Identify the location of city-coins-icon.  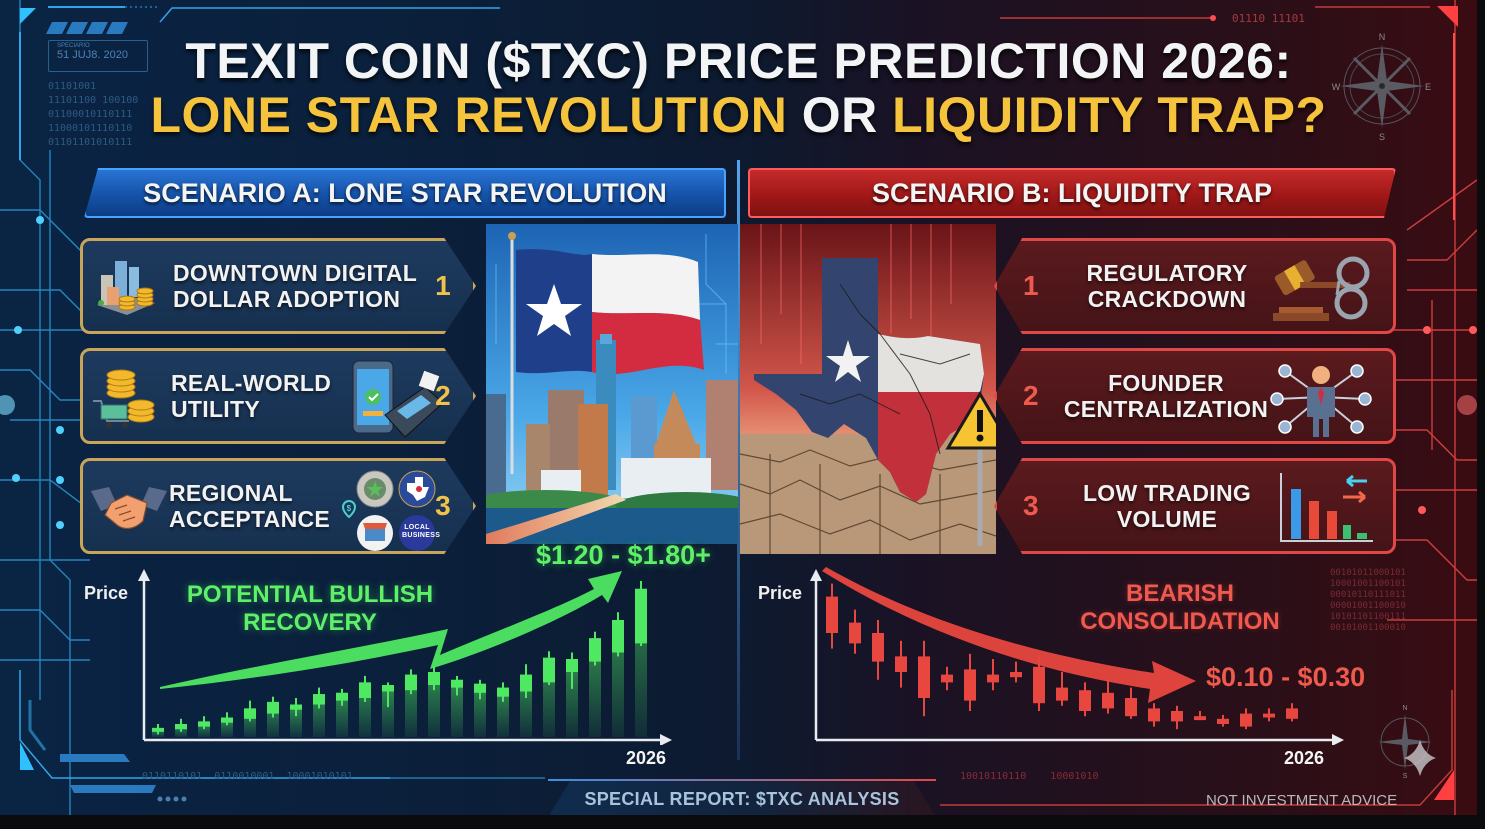
(126, 288).